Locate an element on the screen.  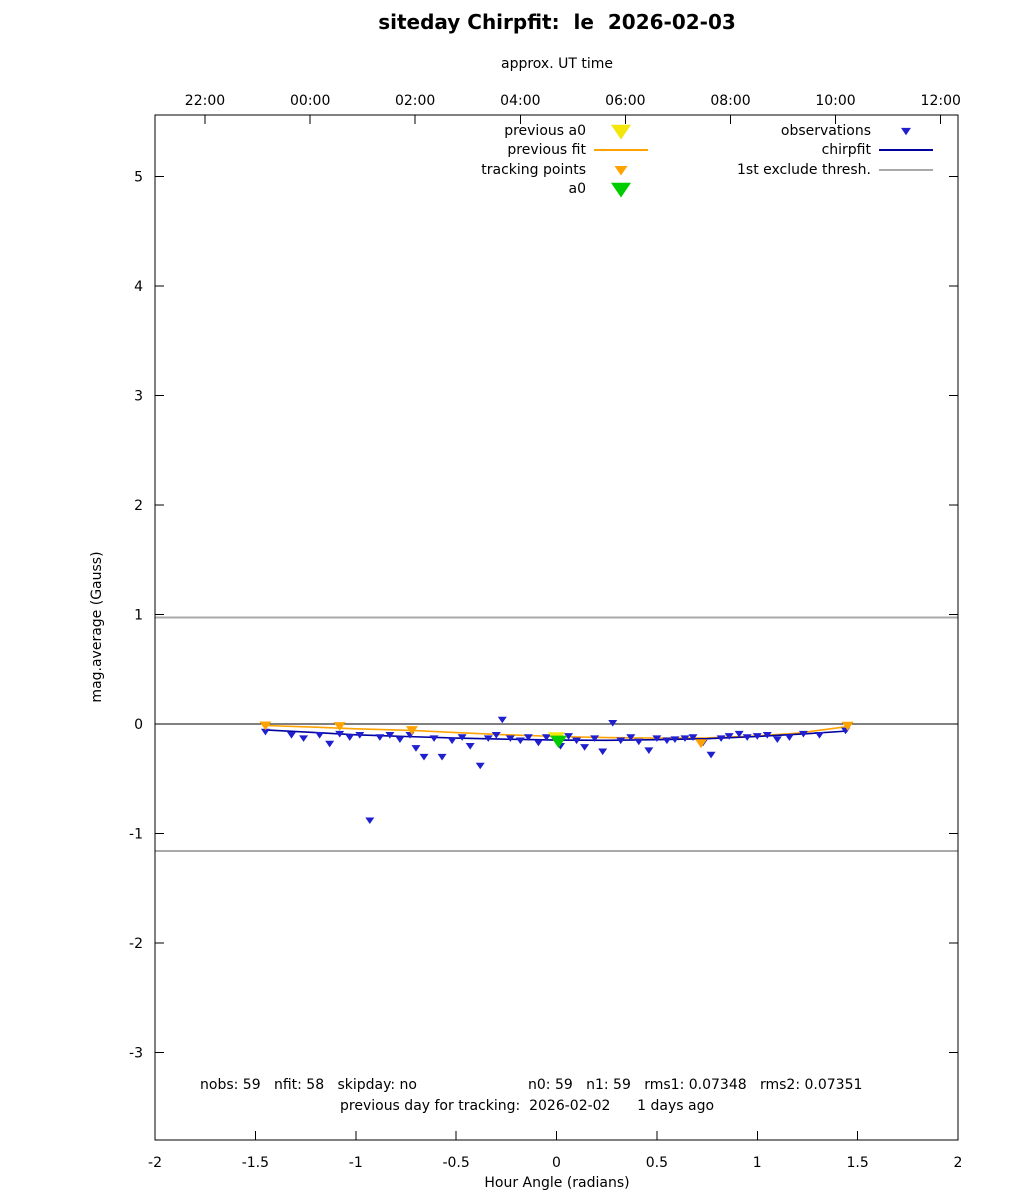
x-tick-label: -0.5 is located at coordinates (455, 1163).